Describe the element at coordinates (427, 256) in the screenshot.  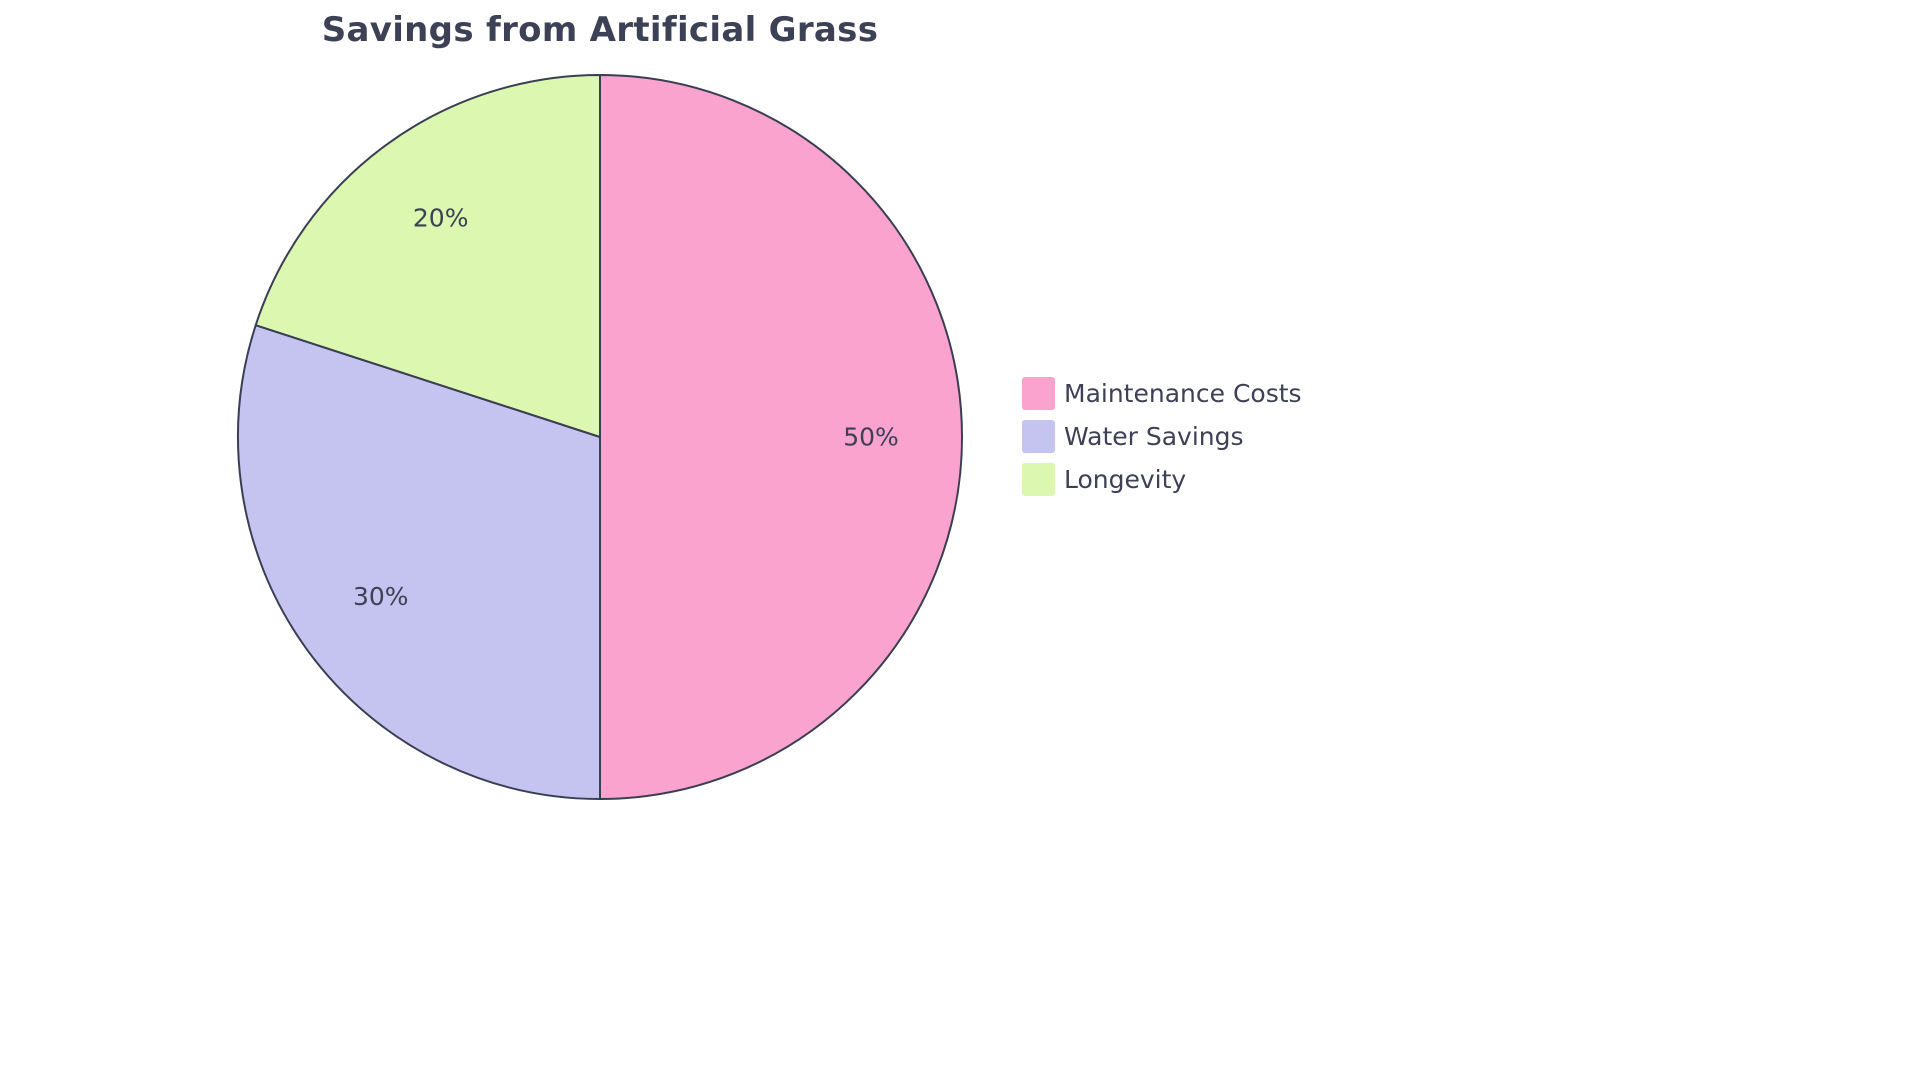
I see `pie-slice-longevity` at that location.